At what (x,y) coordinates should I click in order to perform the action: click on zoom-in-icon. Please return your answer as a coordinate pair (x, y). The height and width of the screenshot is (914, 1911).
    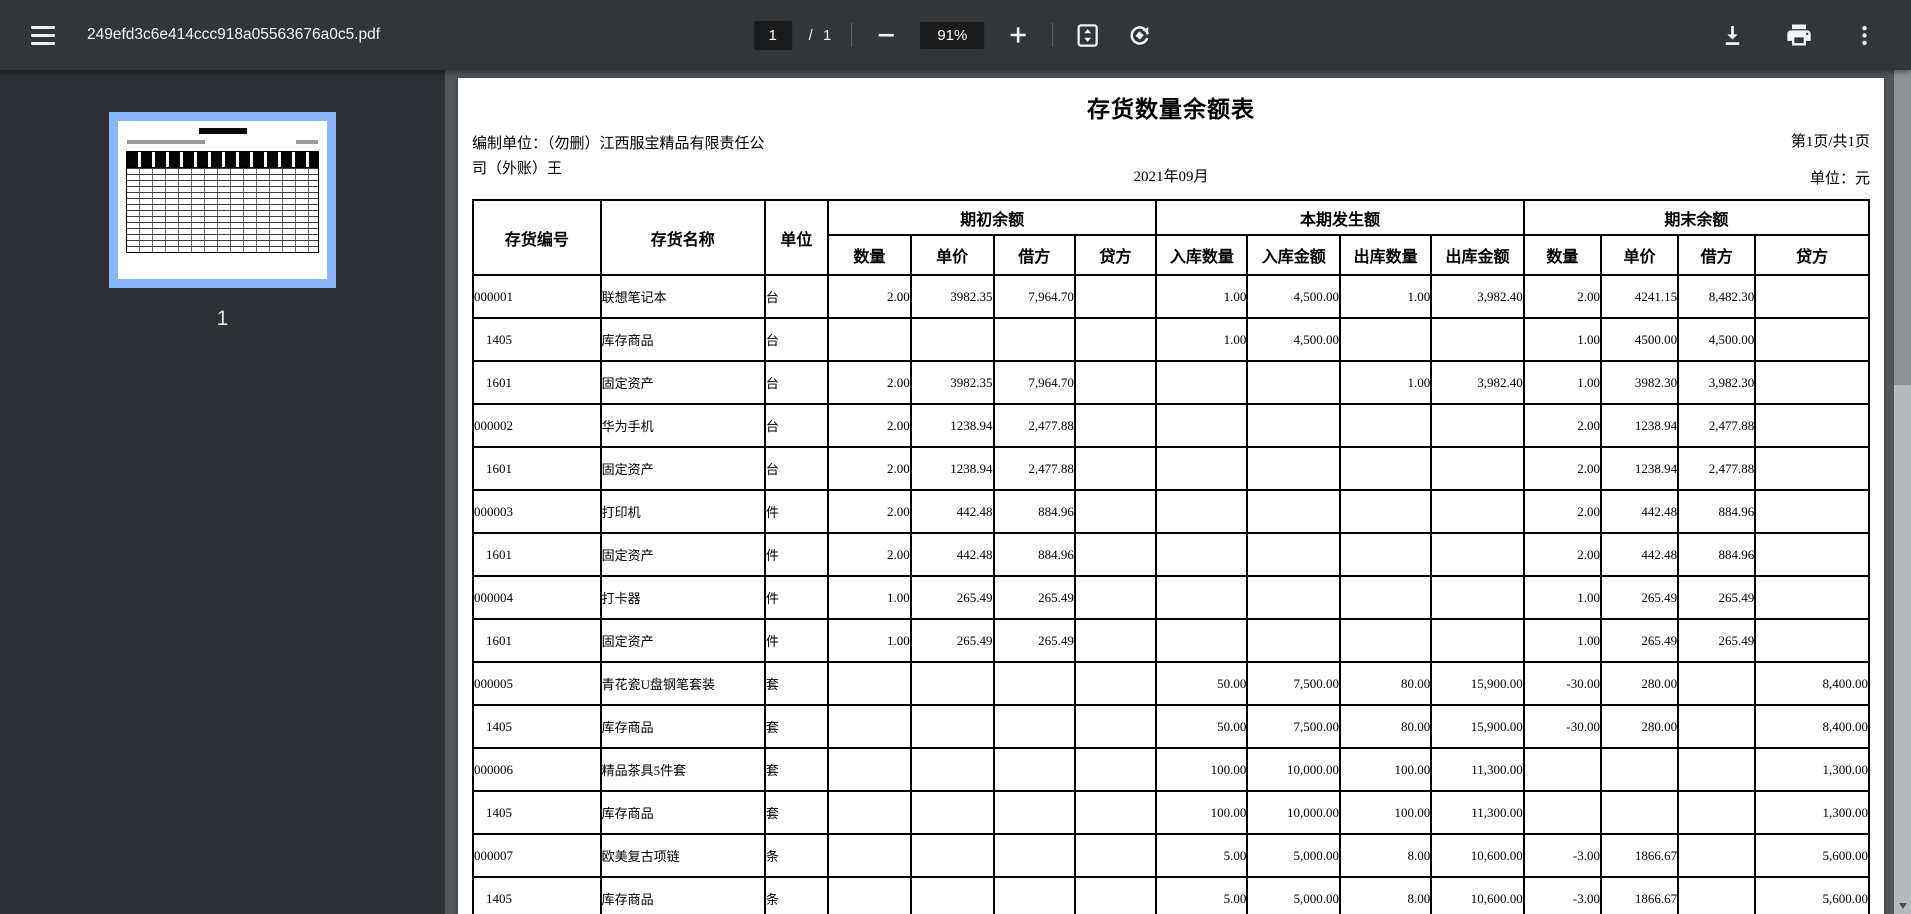
    Looking at the image, I should click on (1018, 35).